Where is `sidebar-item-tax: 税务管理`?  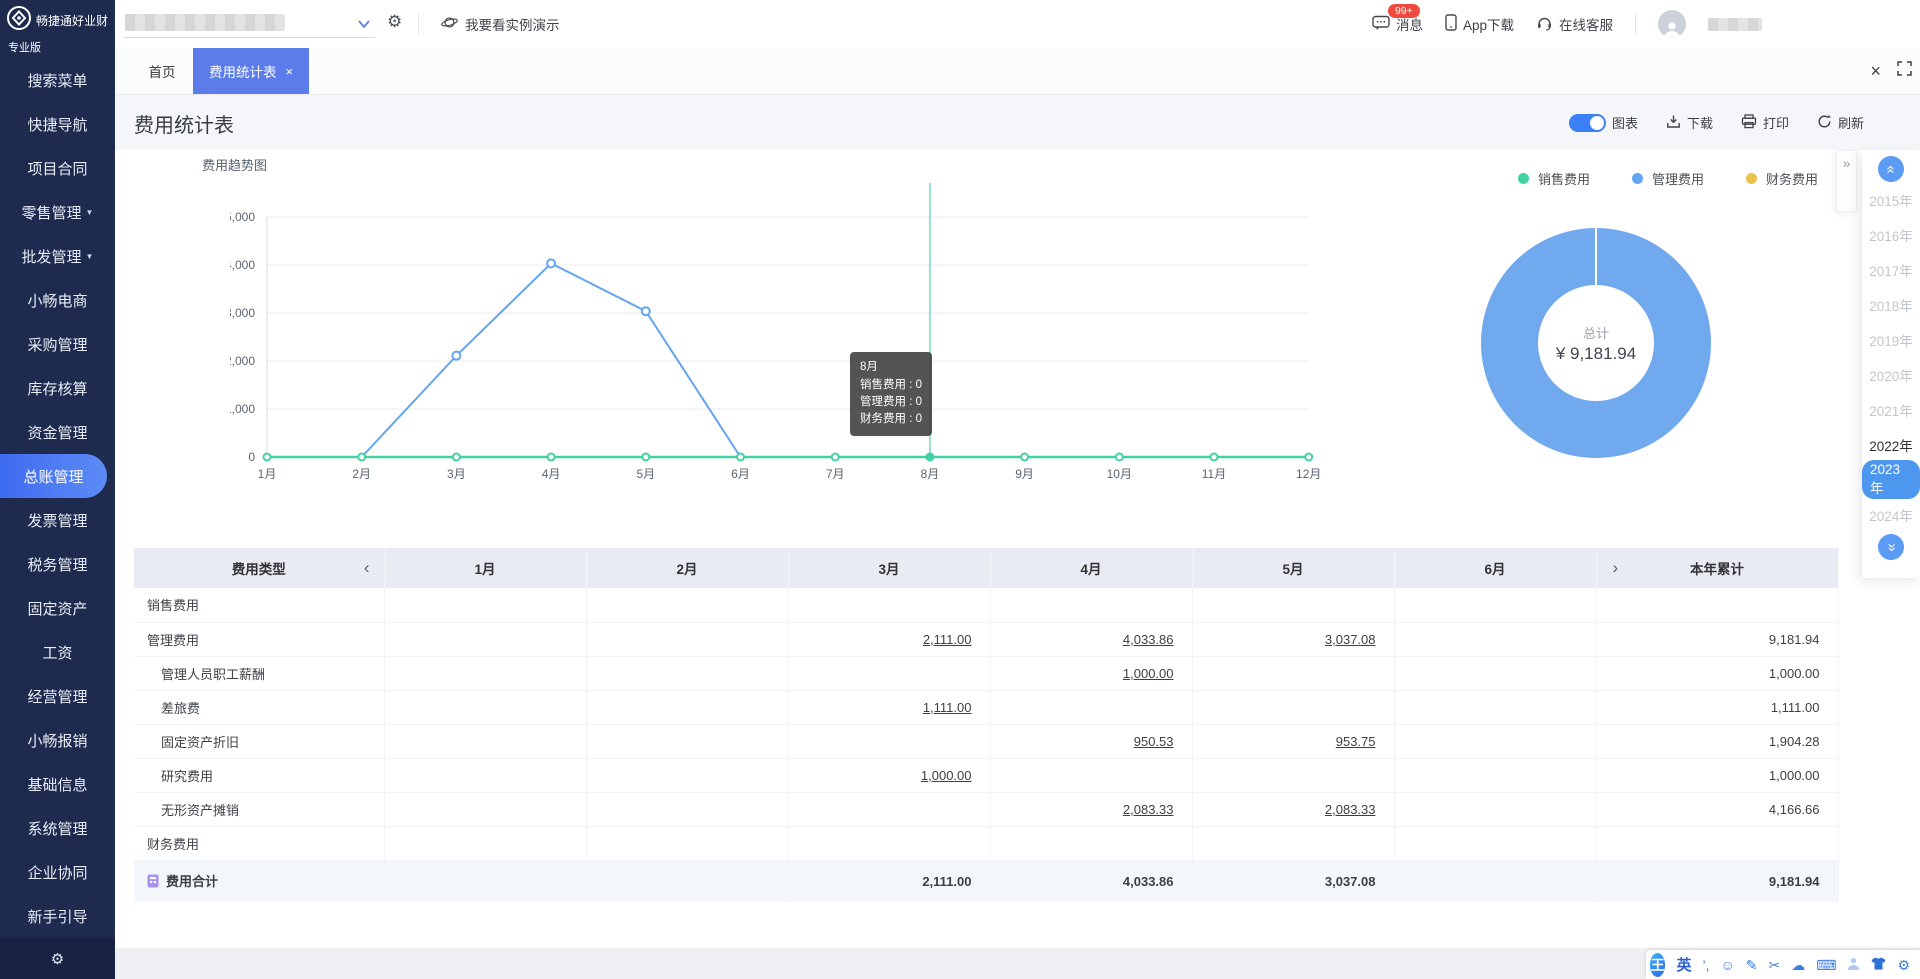
sidebar-item-tax: 税务管理 is located at coordinates (57, 565).